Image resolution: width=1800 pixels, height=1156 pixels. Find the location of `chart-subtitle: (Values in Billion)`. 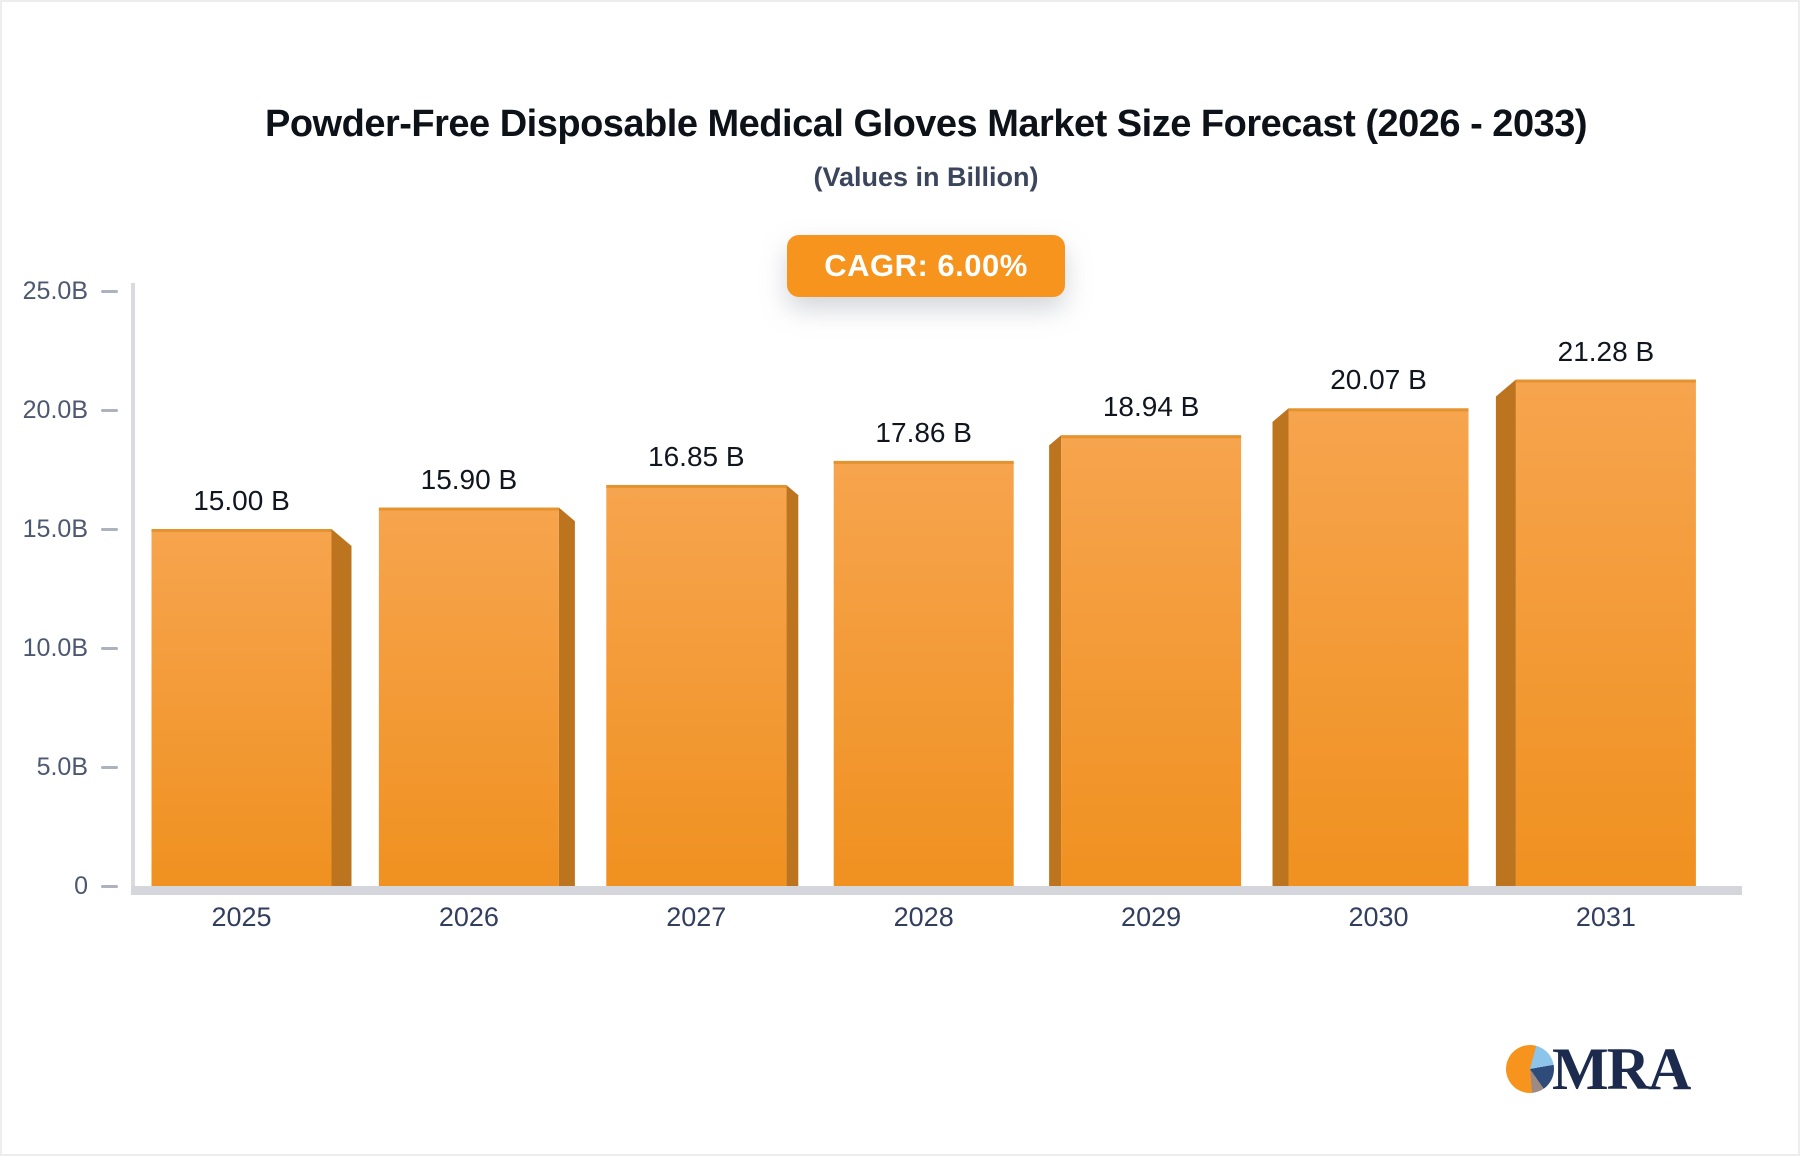

chart-subtitle: (Values in Billion) is located at coordinates (926, 177).